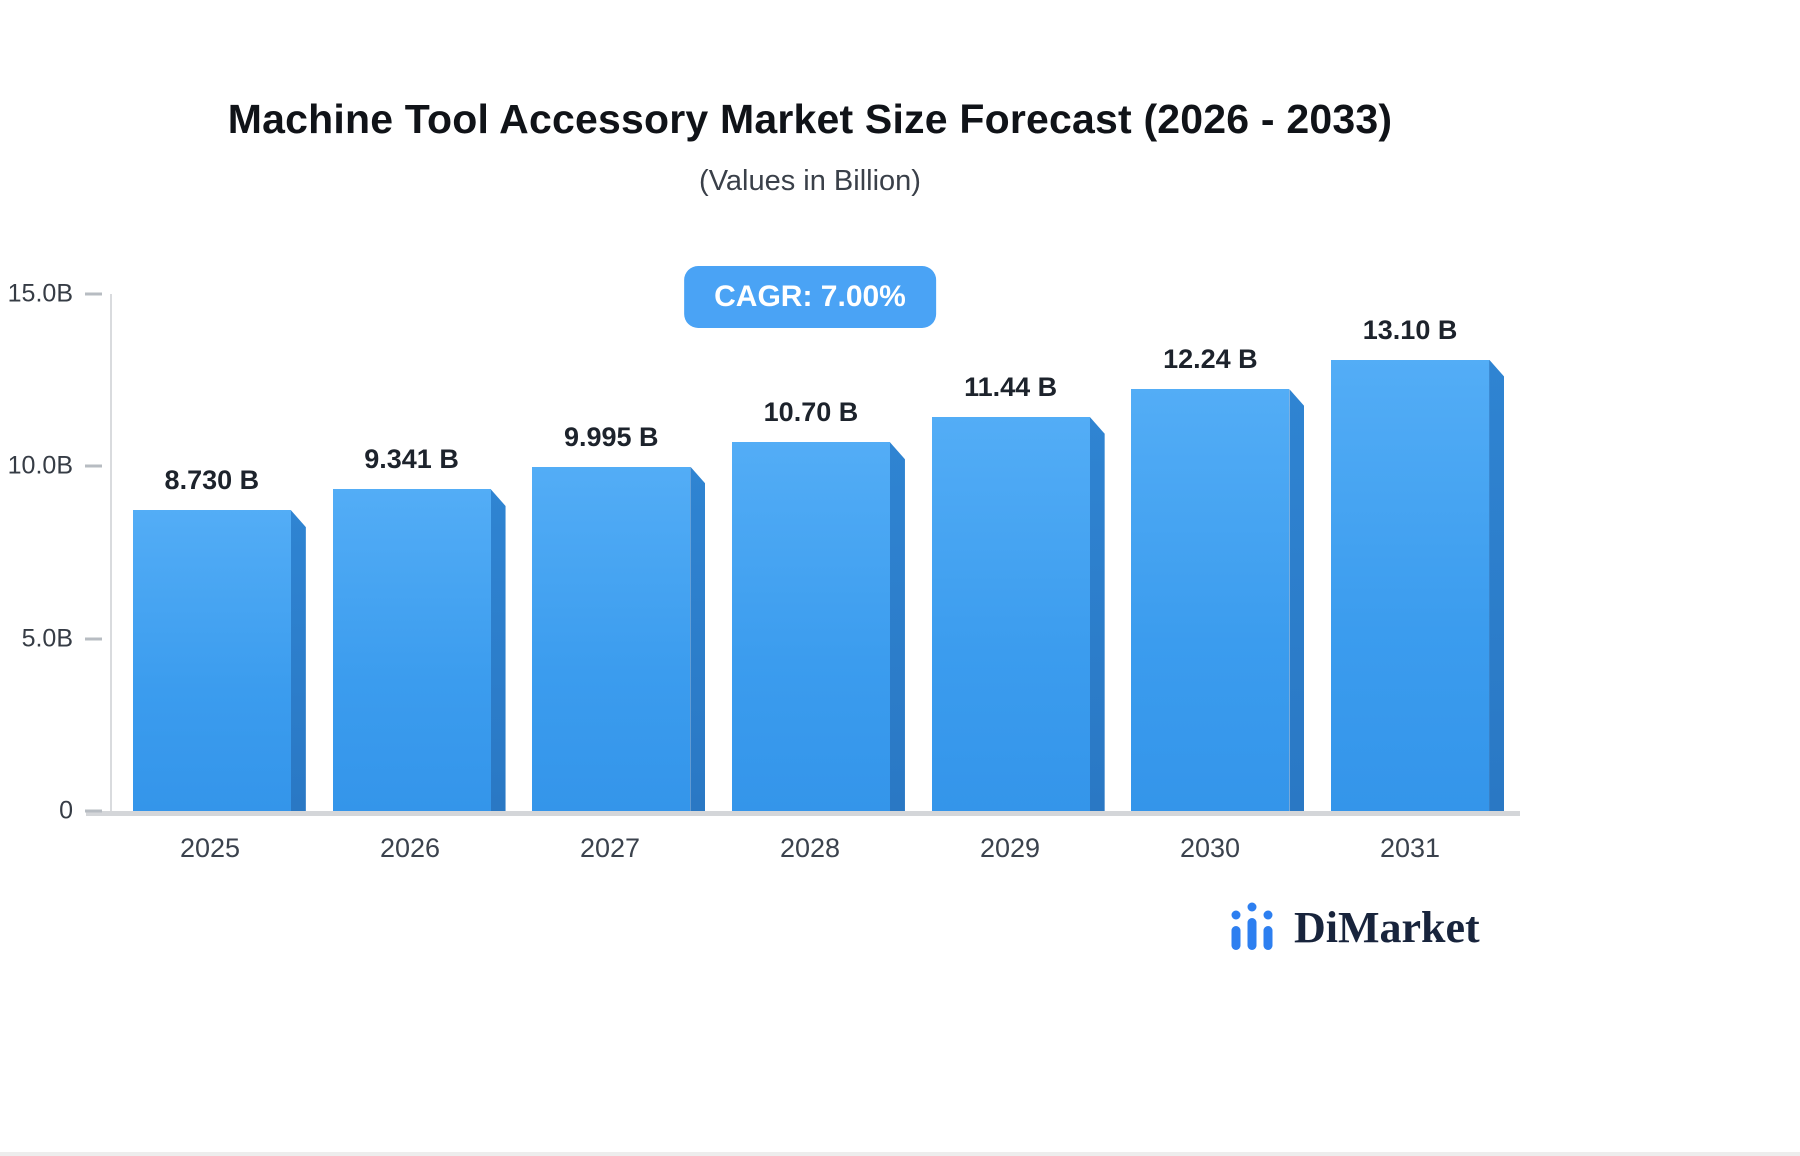 This screenshot has width=1800, height=1156. Describe the element at coordinates (212, 480) in the screenshot. I see `bar-value-label: 8.730 B` at that location.